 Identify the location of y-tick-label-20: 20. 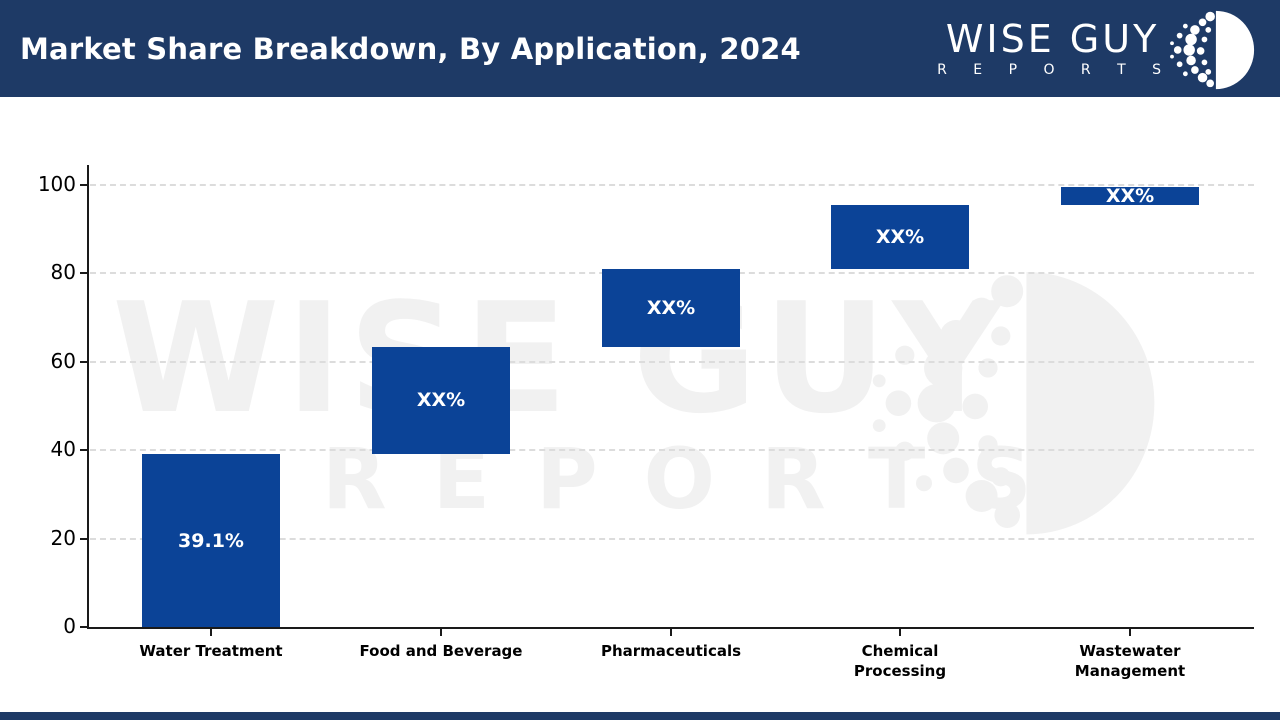
(63, 537).